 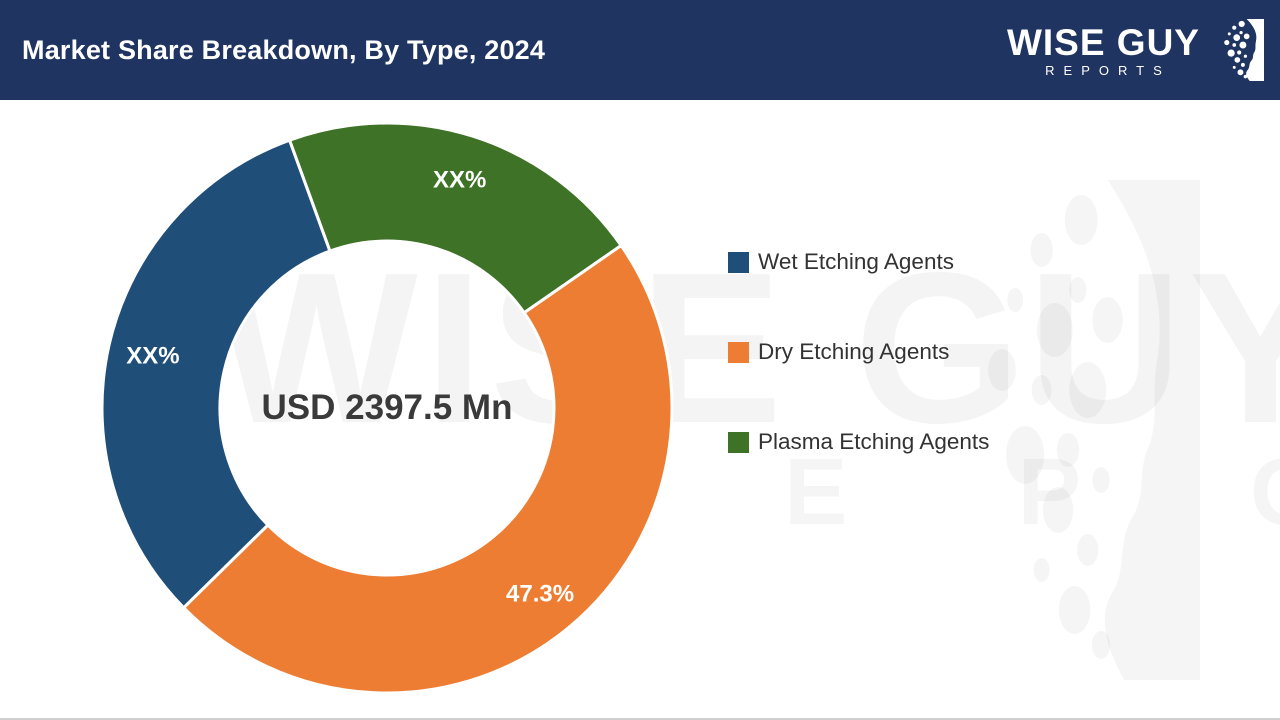 I want to click on donut-center-value: USD 2397.5 Mn, so click(x=387, y=407).